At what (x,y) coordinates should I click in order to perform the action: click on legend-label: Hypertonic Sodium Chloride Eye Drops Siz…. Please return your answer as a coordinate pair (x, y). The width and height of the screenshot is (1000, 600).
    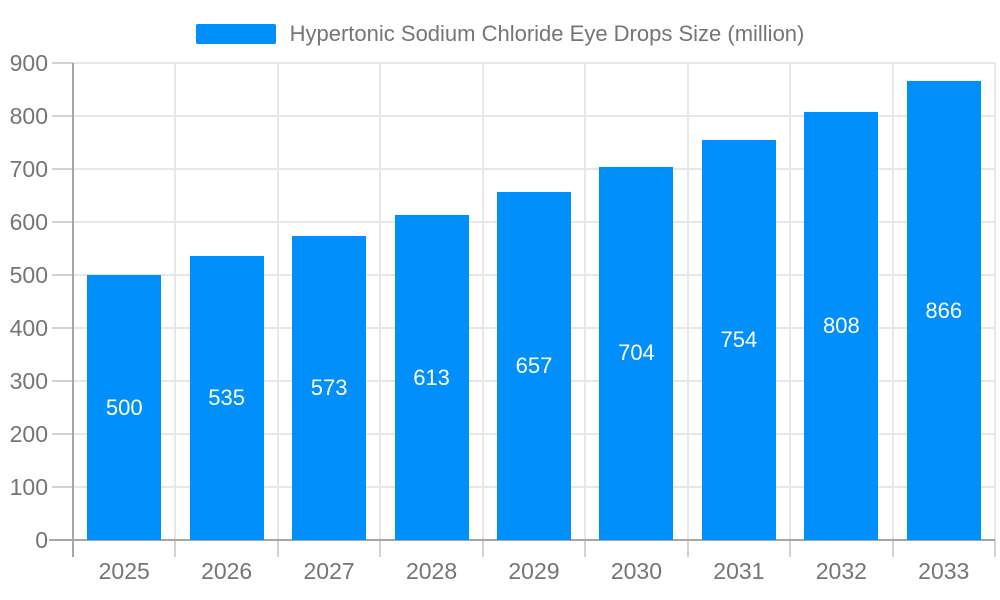
    Looking at the image, I should click on (547, 33).